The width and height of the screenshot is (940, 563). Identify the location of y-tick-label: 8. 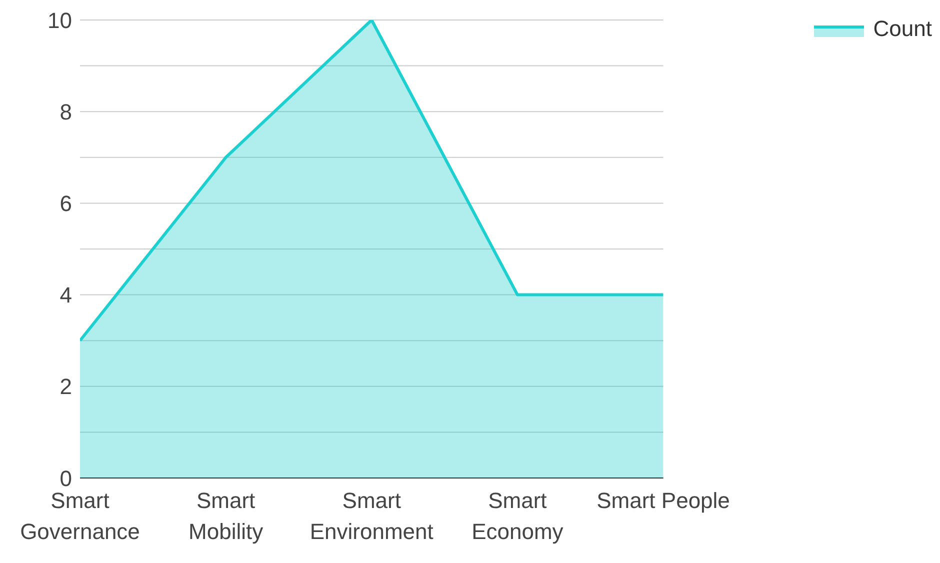
(66, 111).